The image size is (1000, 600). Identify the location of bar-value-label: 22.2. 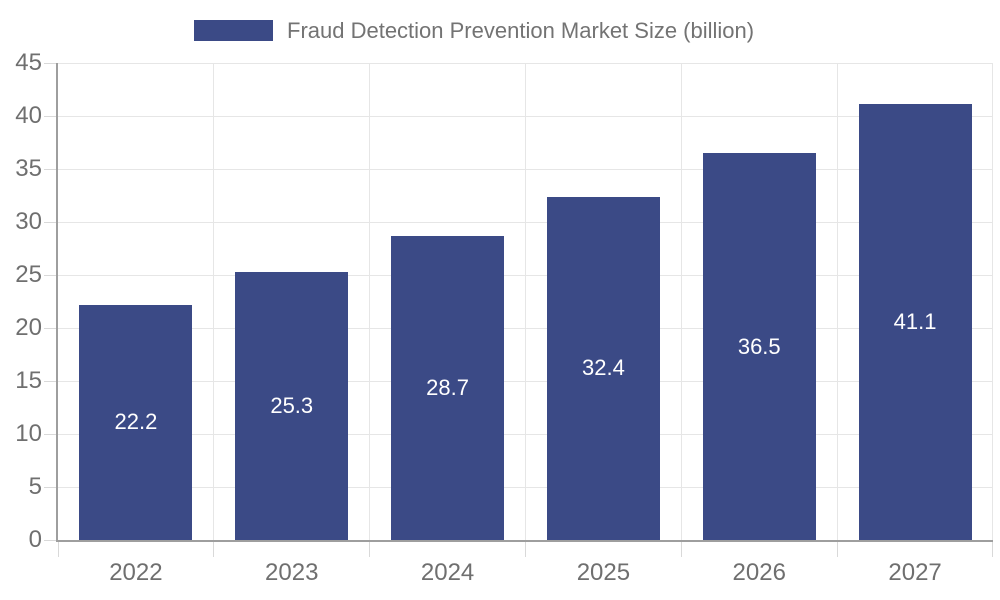
(136, 422).